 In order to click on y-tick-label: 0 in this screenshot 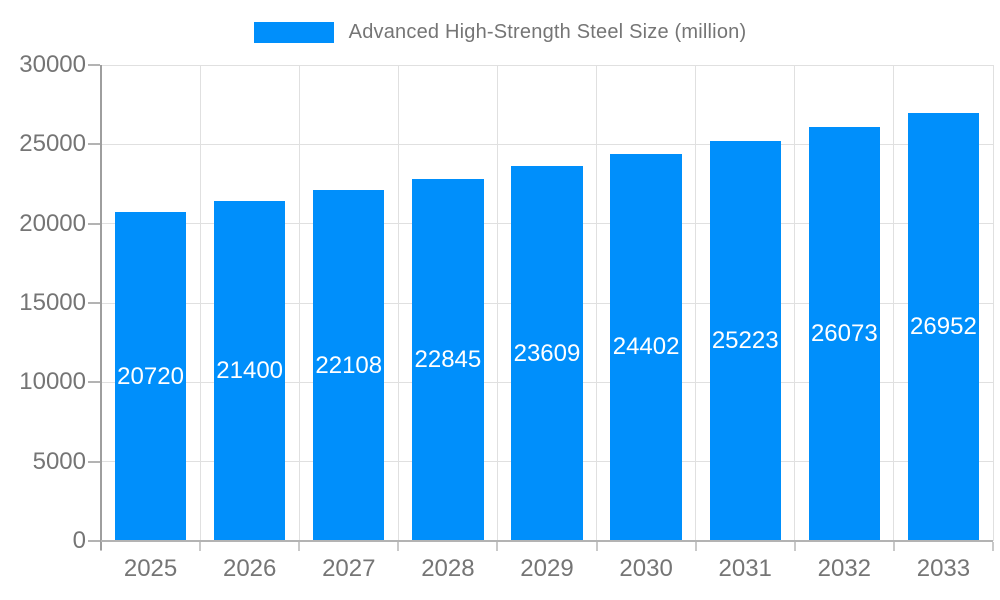, I will do `click(79, 540)`.